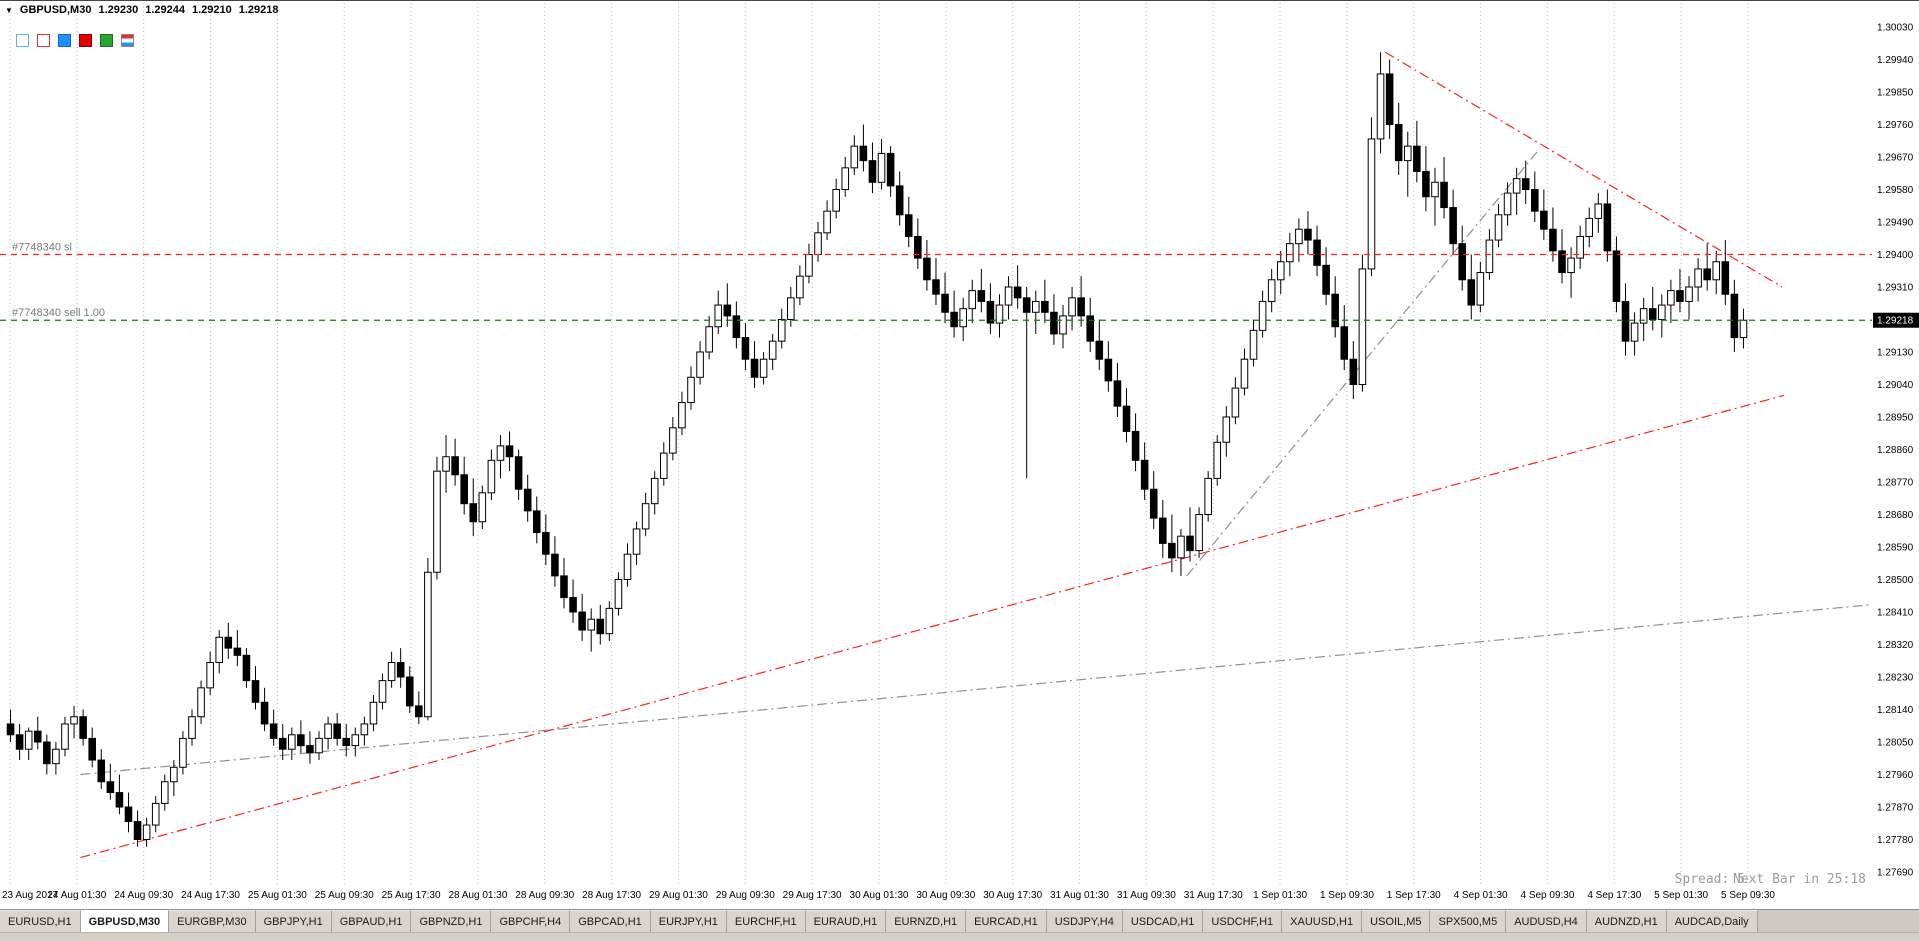  I want to click on tab-eurchf-h1: EURCHF,H1, so click(766, 921).